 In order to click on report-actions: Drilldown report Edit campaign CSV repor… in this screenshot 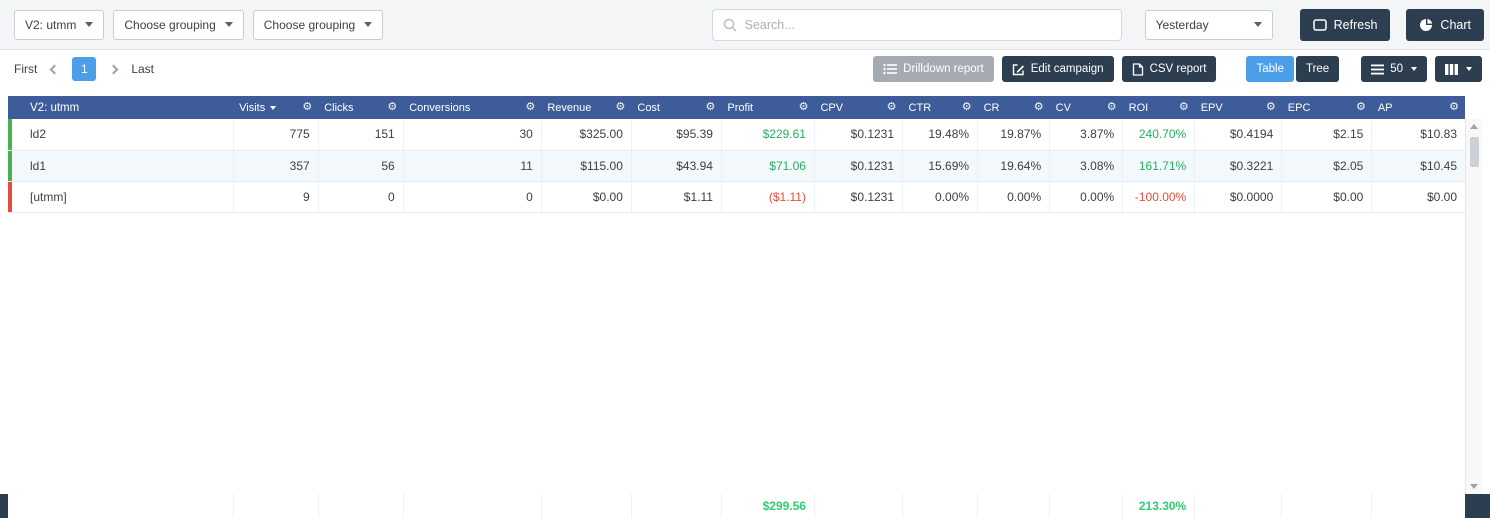, I will do `click(1177, 69)`.